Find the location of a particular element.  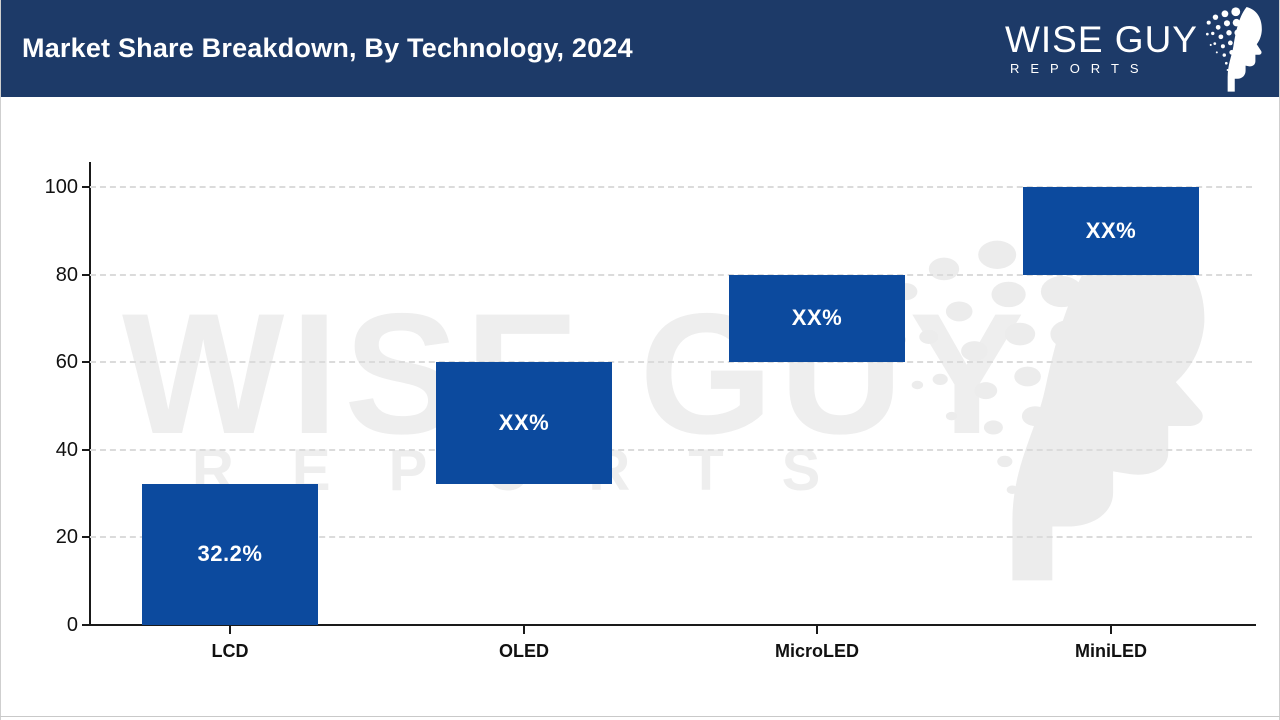

logo-subtitle: REPORTS is located at coordinates (1079, 68).